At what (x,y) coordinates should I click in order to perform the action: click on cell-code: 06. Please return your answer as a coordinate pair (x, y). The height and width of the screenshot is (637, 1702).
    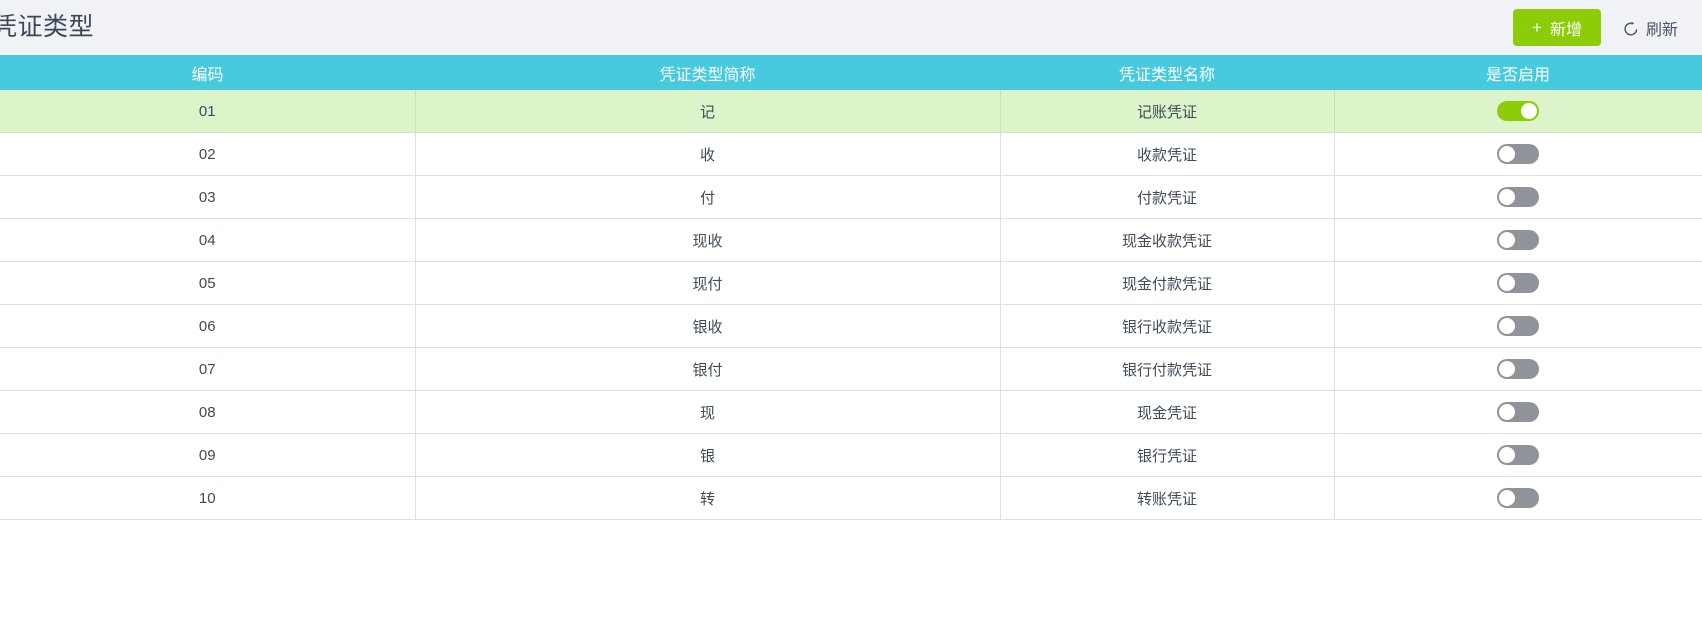
    Looking at the image, I should click on (208, 326).